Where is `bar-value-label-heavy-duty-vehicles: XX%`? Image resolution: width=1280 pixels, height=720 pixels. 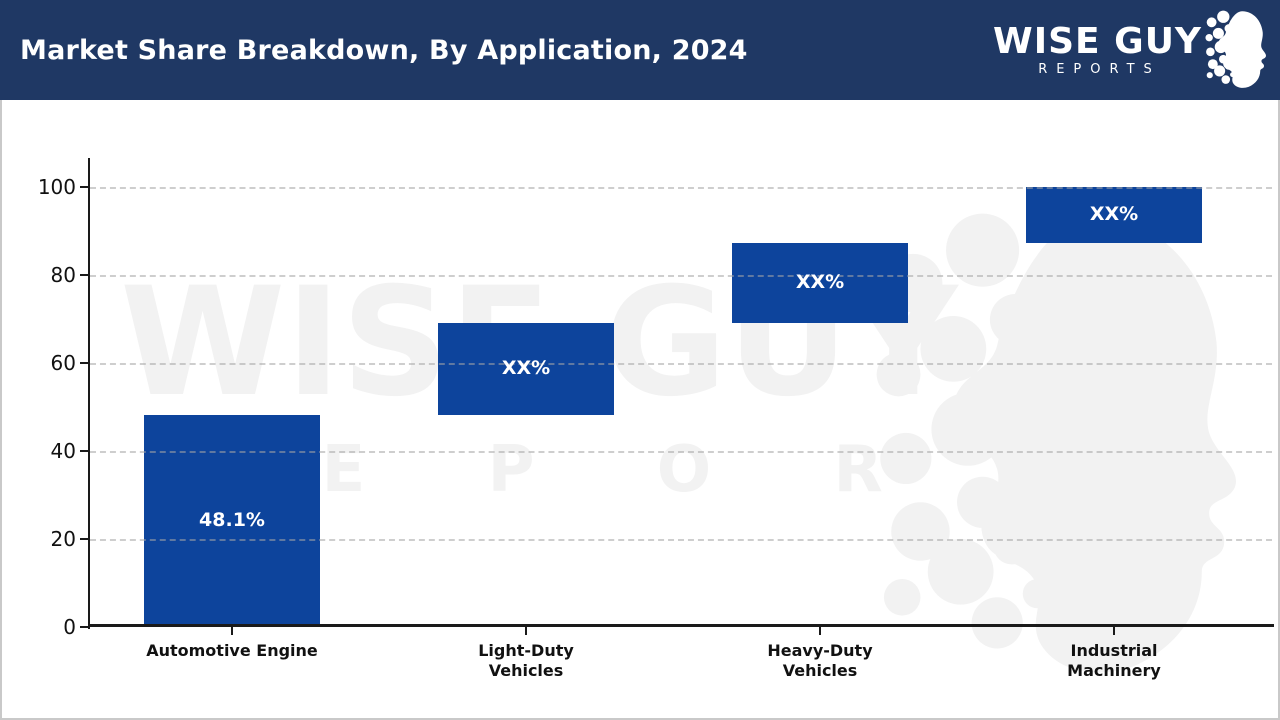 bar-value-label-heavy-duty-vehicles: XX% is located at coordinates (820, 281).